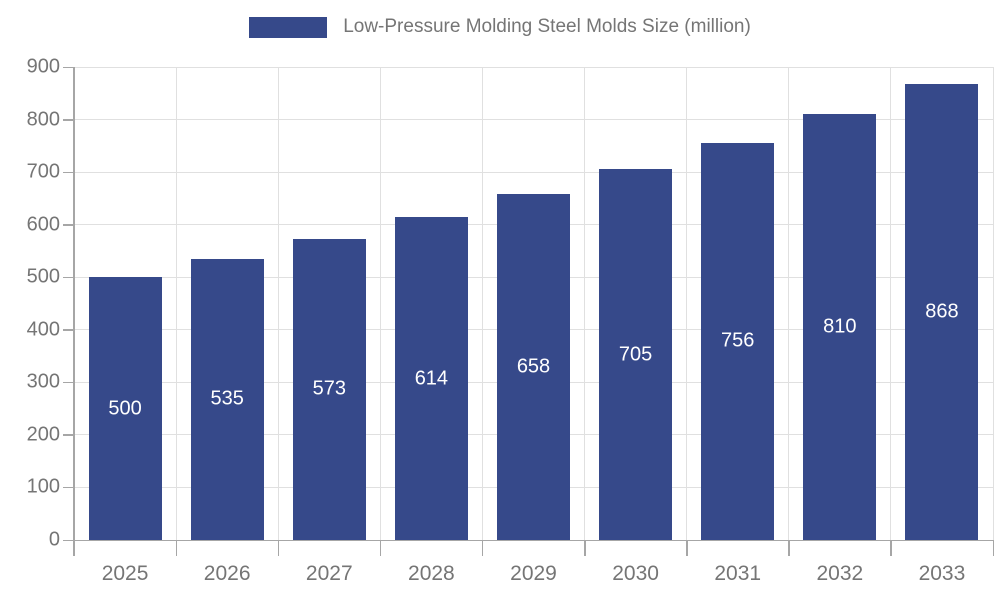 The width and height of the screenshot is (1000, 600). What do you see at coordinates (74, 311) in the screenshot?
I see `y-axis-line` at bounding box center [74, 311].